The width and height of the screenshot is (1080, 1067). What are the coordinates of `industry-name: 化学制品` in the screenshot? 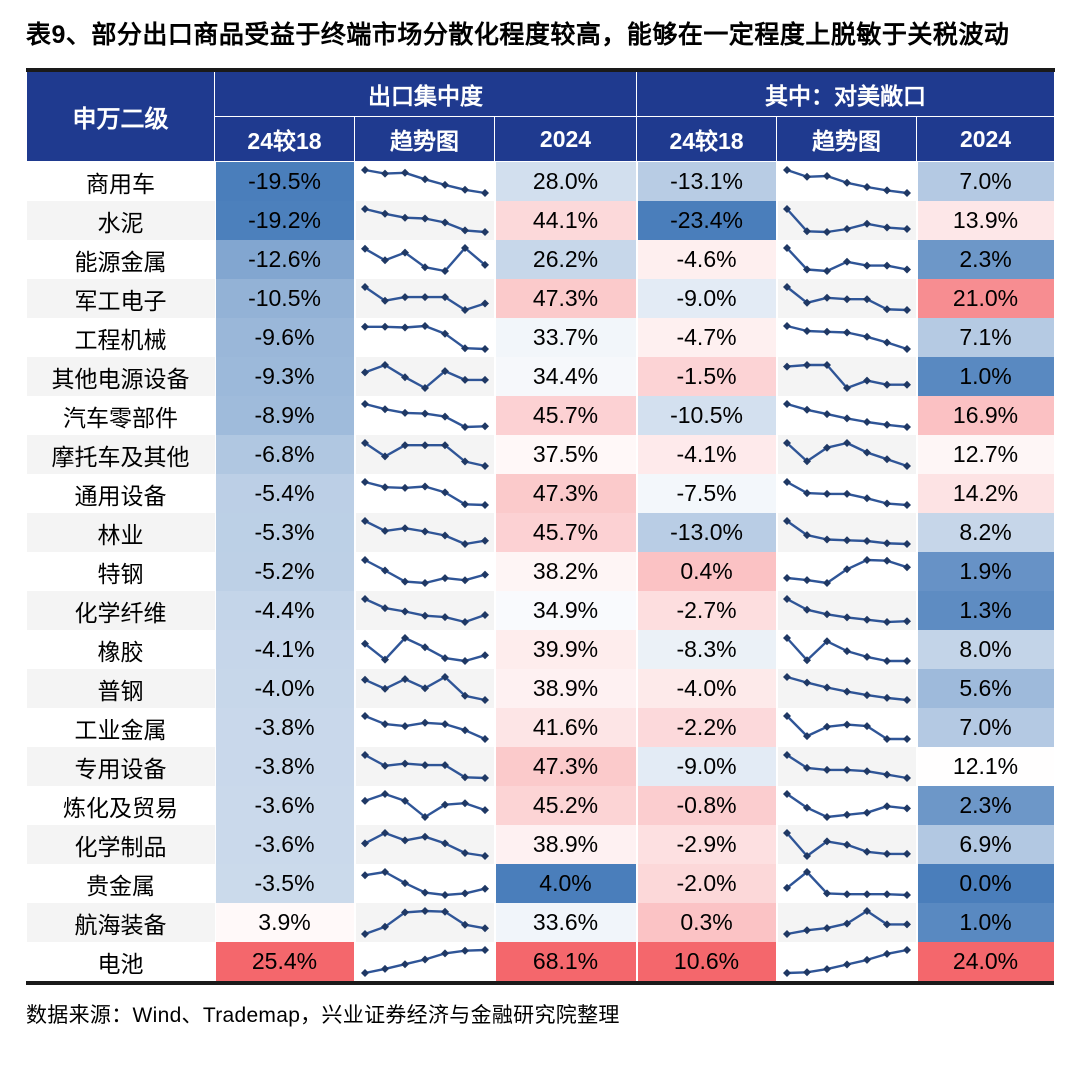 It's located at (120, 844).